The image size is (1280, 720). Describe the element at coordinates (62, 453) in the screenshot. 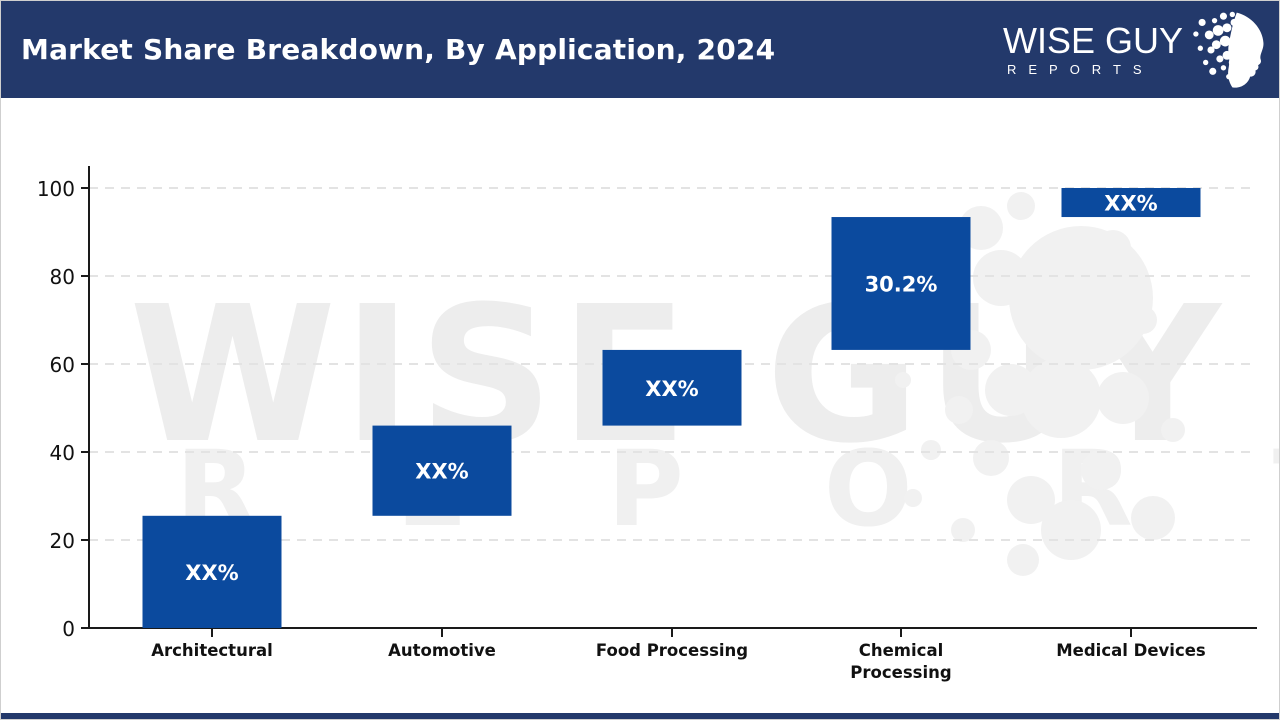

I see `y-tick-label-40: 40` at that location.